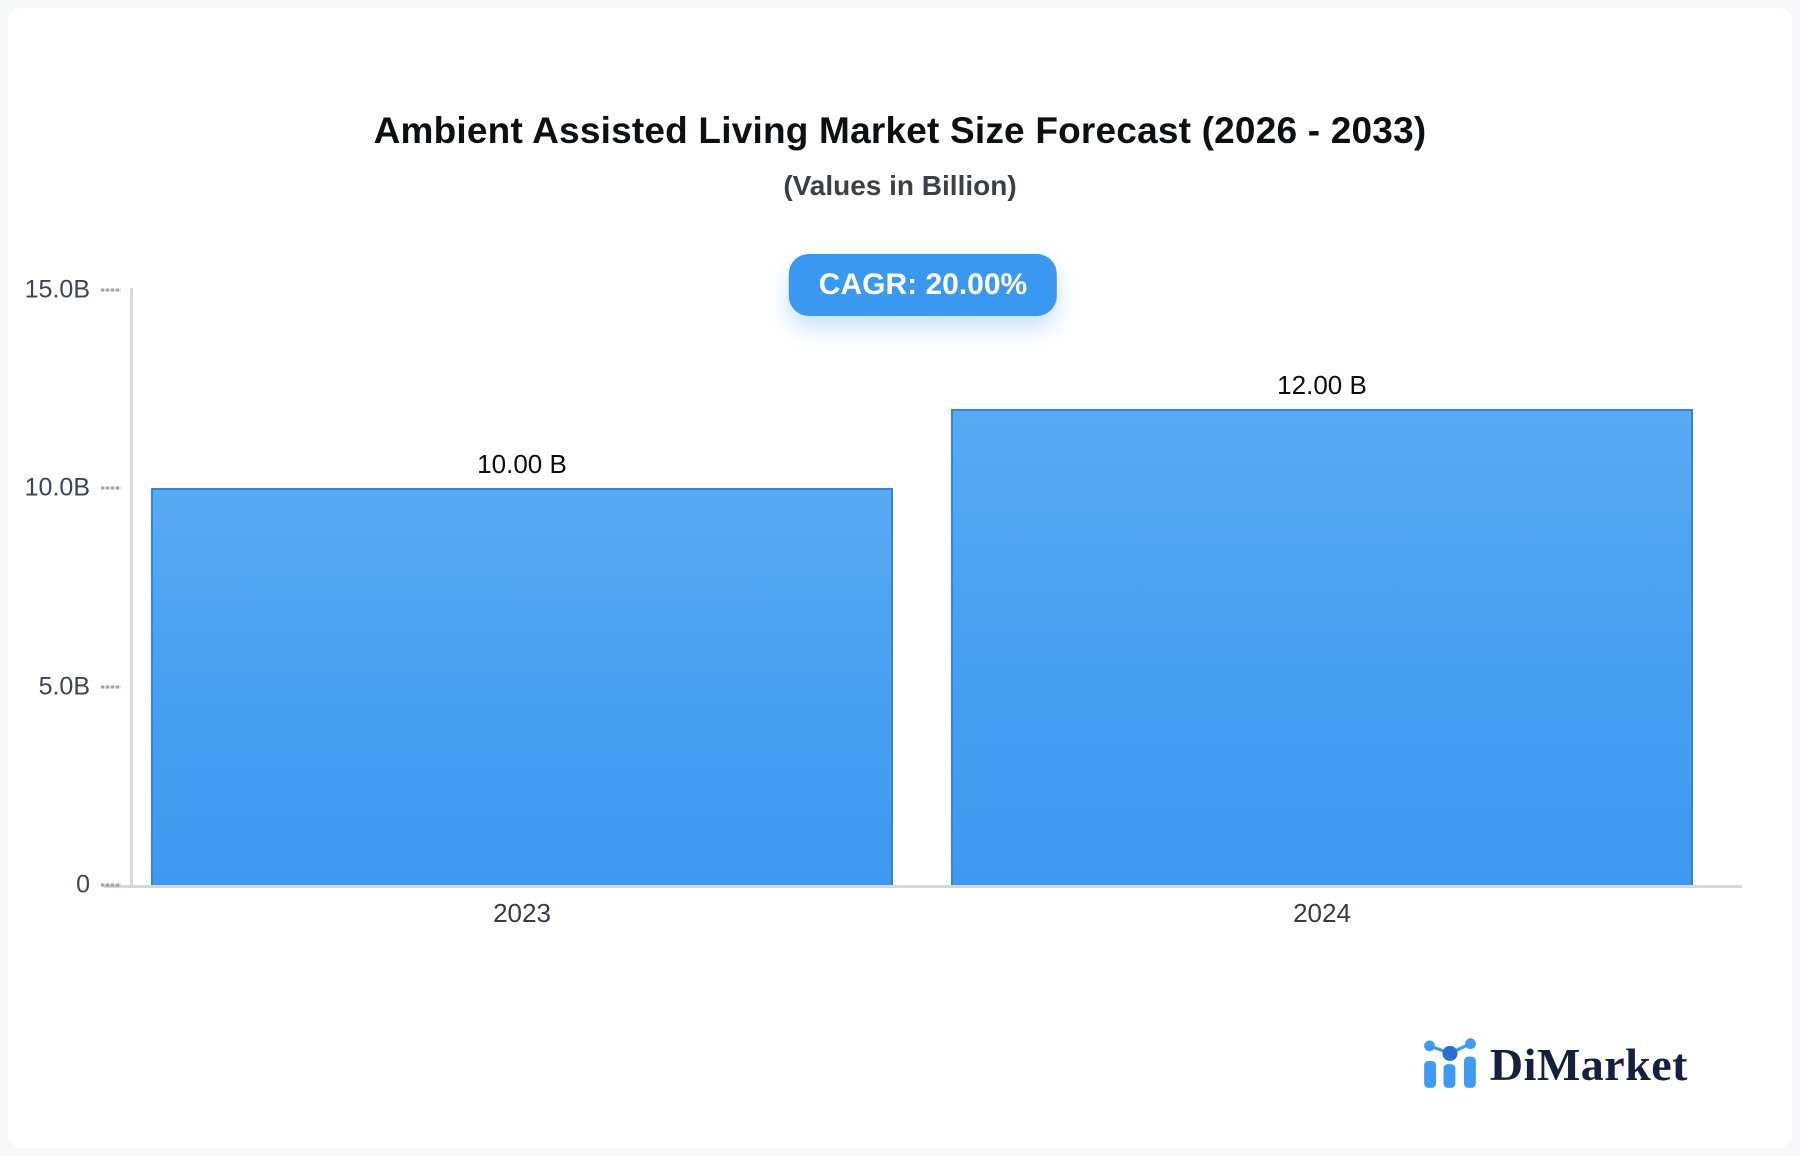  Describe the element at coordinates (900, 185) in the screenshot. I see `chart-subtitle: (Values in Billion)` at that location.